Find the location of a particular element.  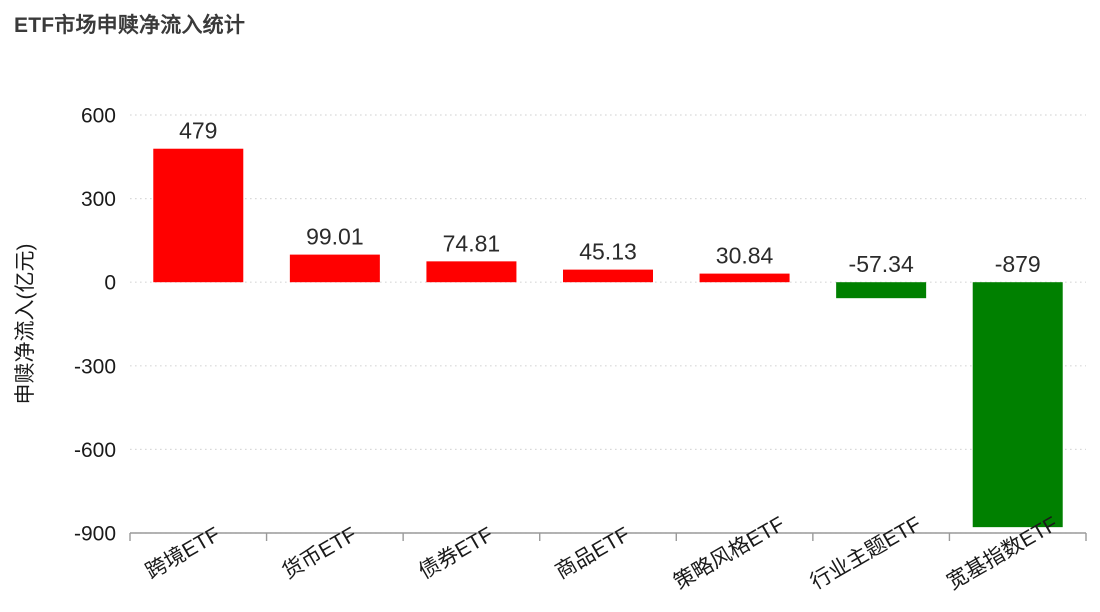

bar-value-label: 74.81 is located at coordinates (472, 243).